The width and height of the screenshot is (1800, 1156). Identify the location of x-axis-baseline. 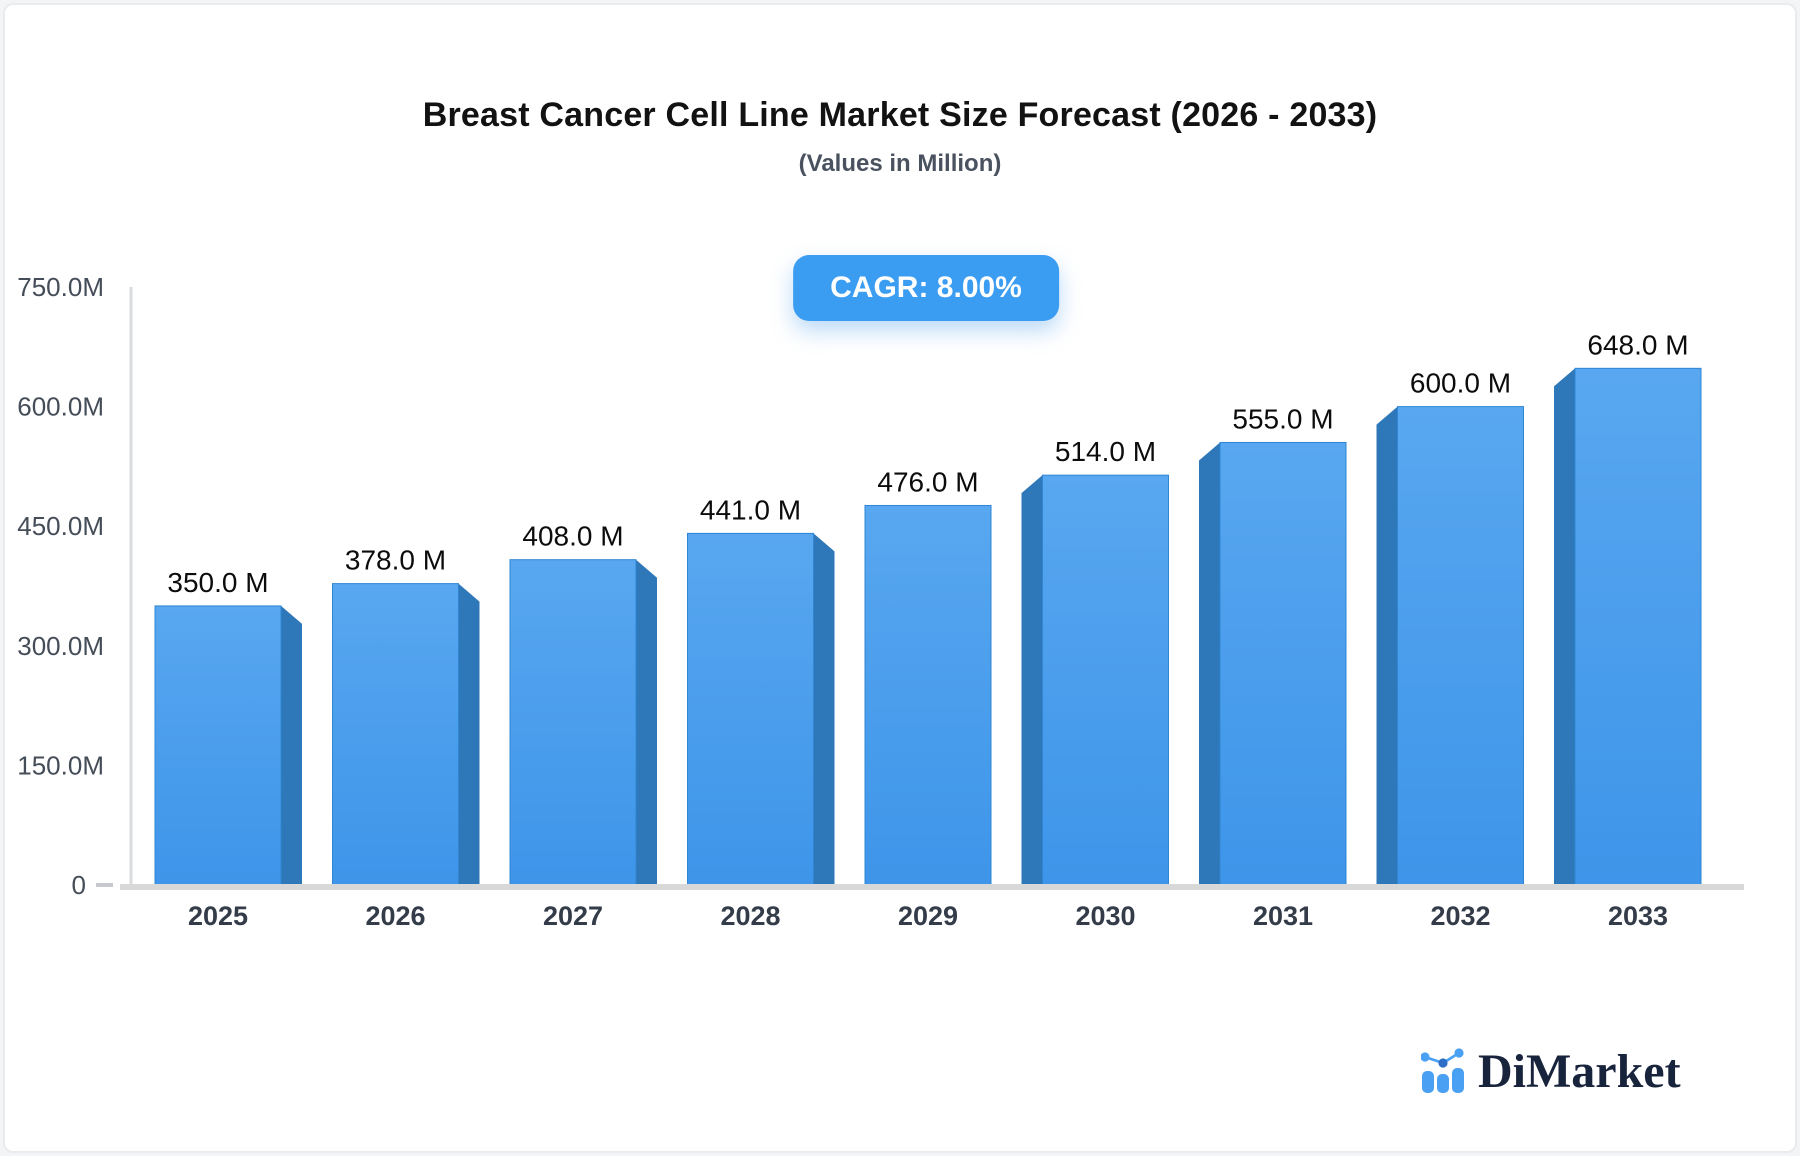
(932, 887).